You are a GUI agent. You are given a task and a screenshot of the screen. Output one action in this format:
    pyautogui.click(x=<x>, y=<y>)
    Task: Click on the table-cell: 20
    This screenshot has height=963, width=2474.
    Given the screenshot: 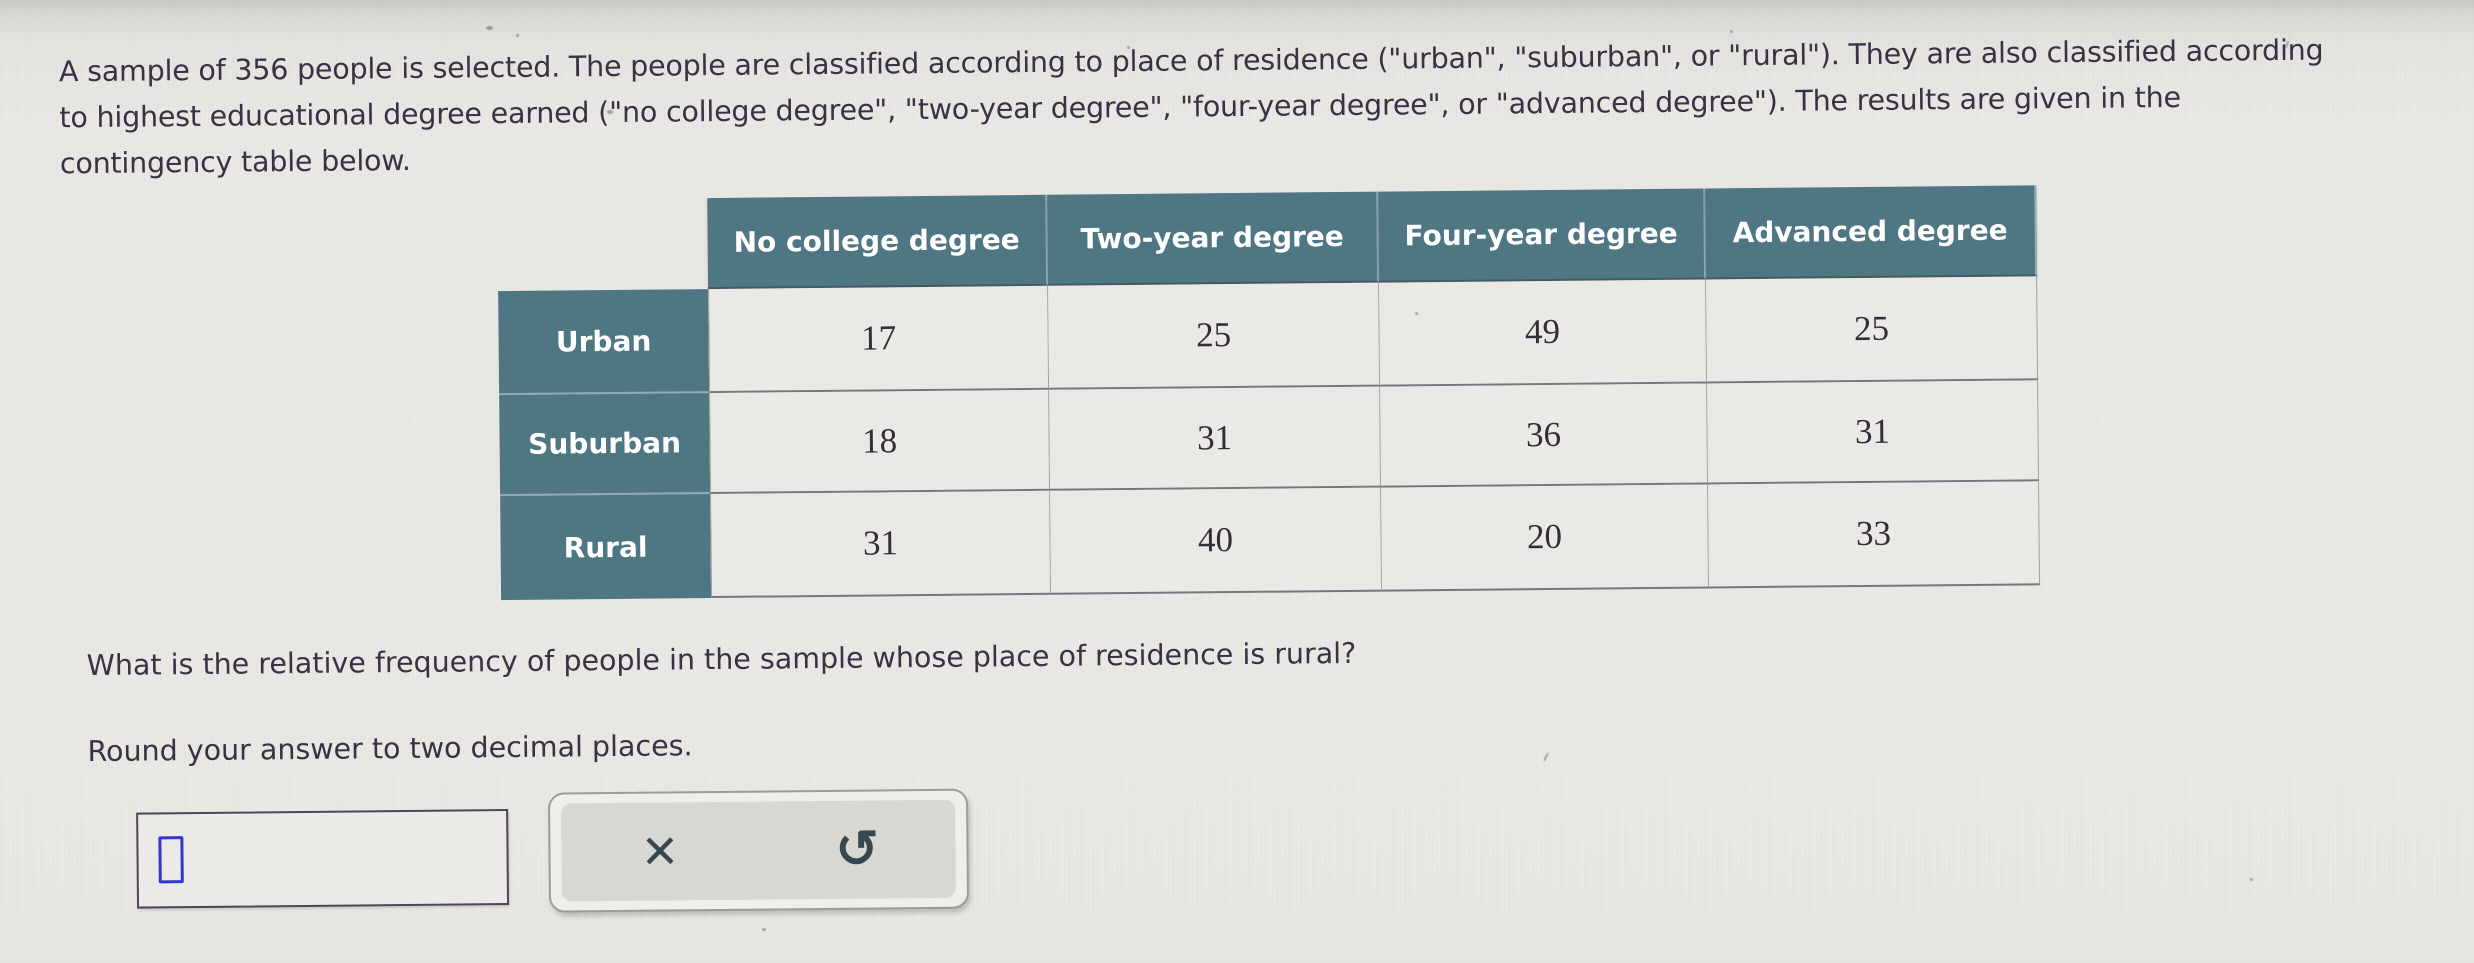 What is the action you would take?
    pyautogui.click(x=1545, y=538)
    